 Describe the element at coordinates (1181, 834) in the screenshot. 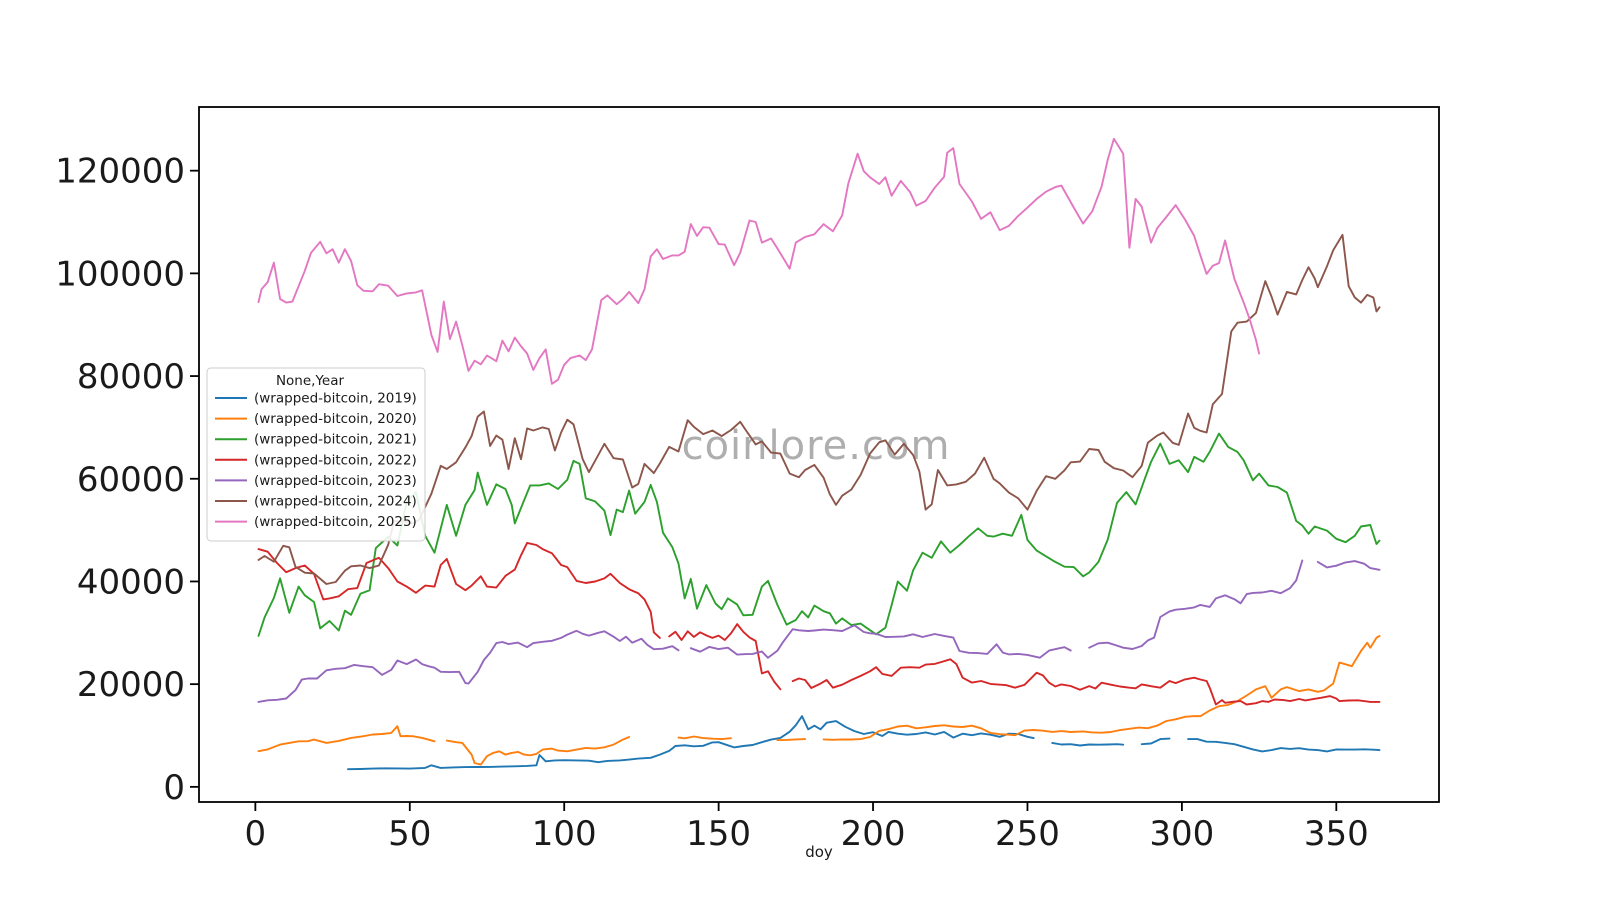

I see `x-tick-label: 300` at that location.